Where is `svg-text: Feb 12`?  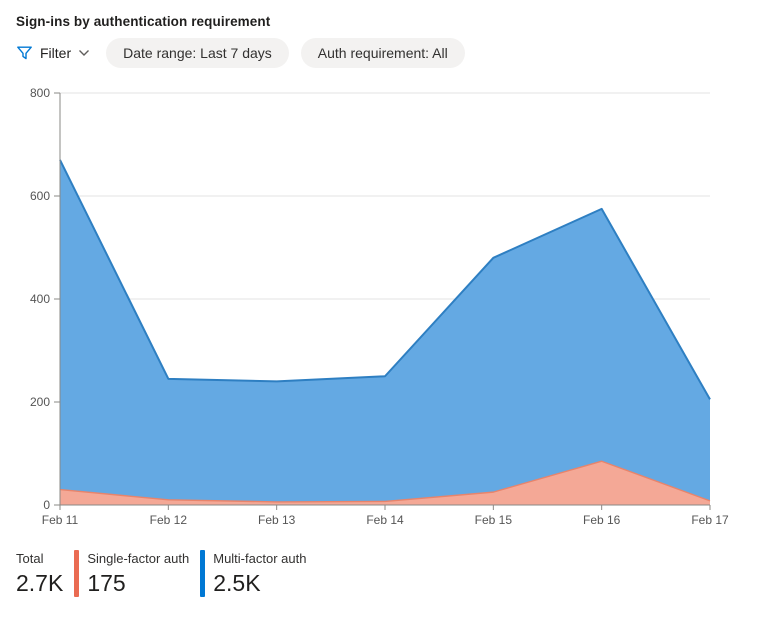
svg-text: Feb 12 is located at coordinates (169, 520).